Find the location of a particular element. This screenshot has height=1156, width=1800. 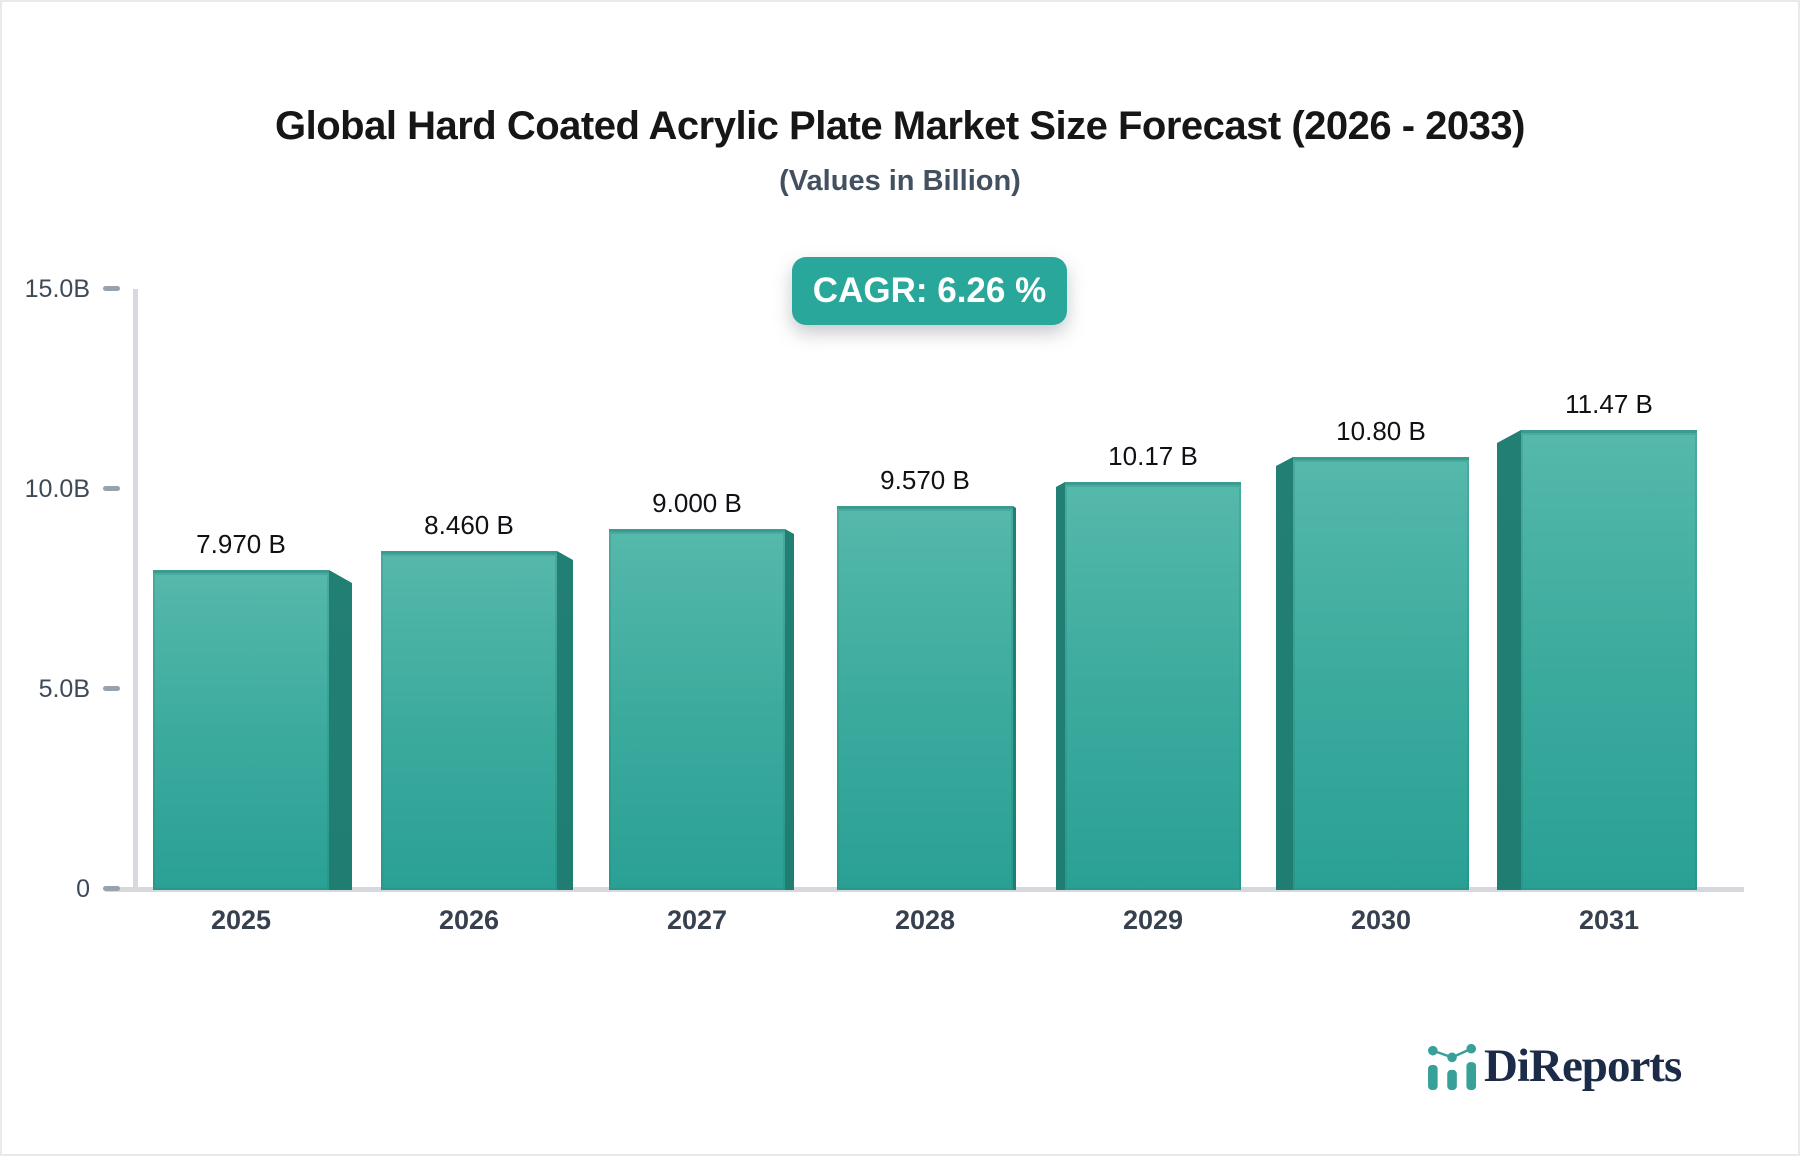

y-tick-label: 5.0B is located at coordinates (64, 689).